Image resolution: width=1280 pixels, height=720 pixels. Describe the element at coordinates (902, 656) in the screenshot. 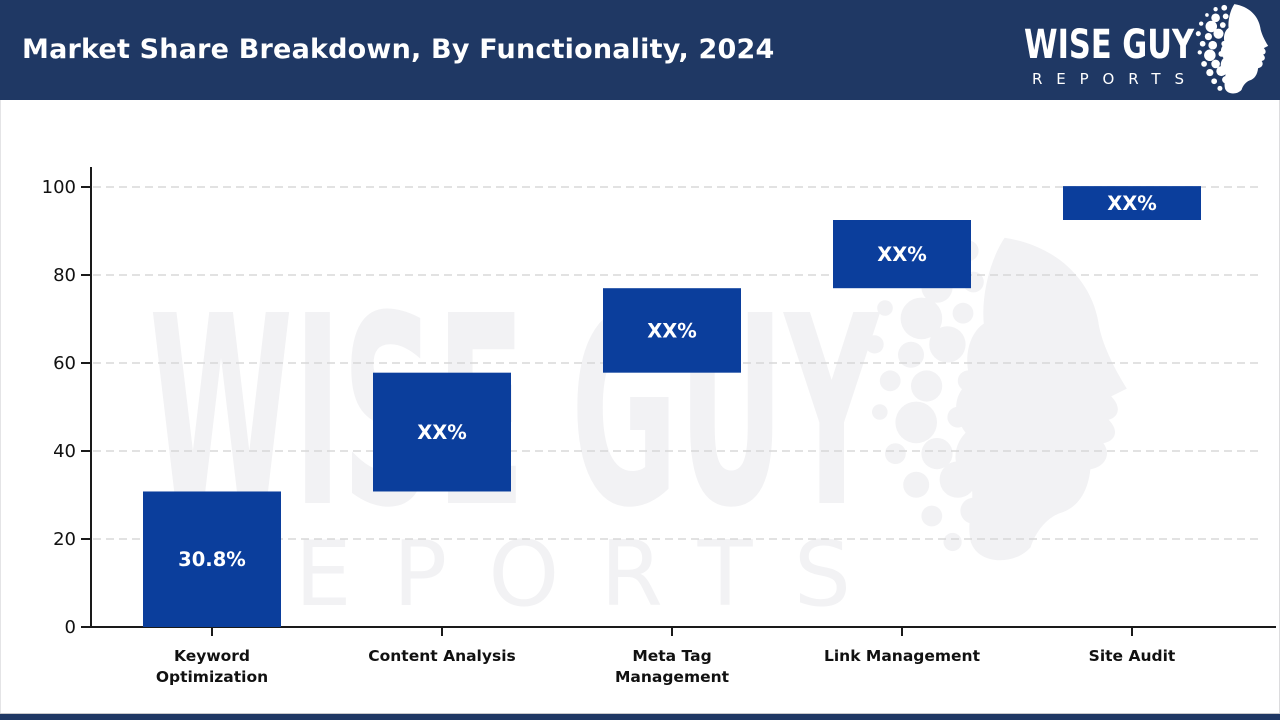

I see `x-axis-category-label: Link Management` at that location.